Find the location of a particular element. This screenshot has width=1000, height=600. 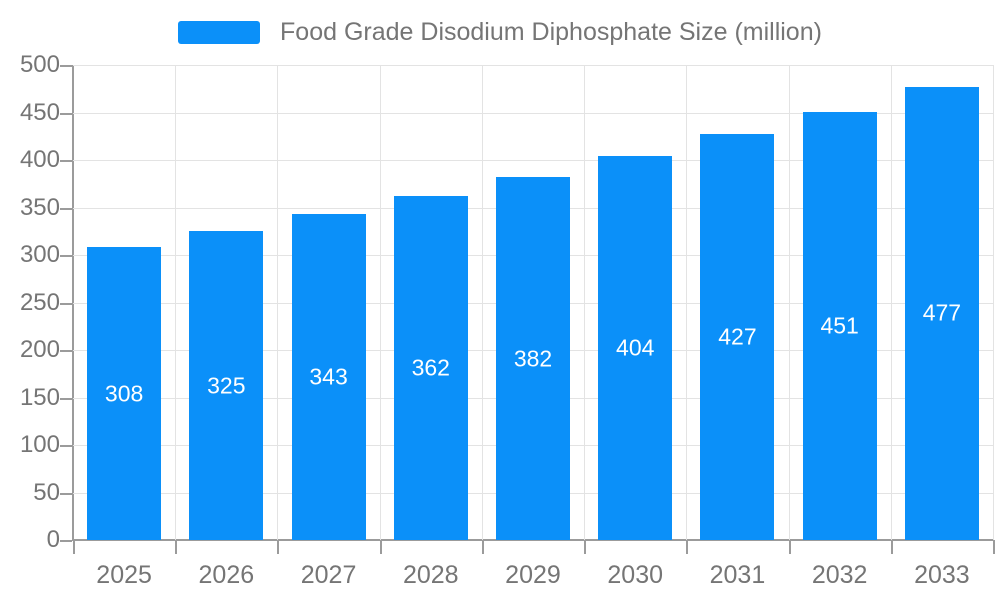

y-axis-label: 100 is located at coordinates (39, 444).